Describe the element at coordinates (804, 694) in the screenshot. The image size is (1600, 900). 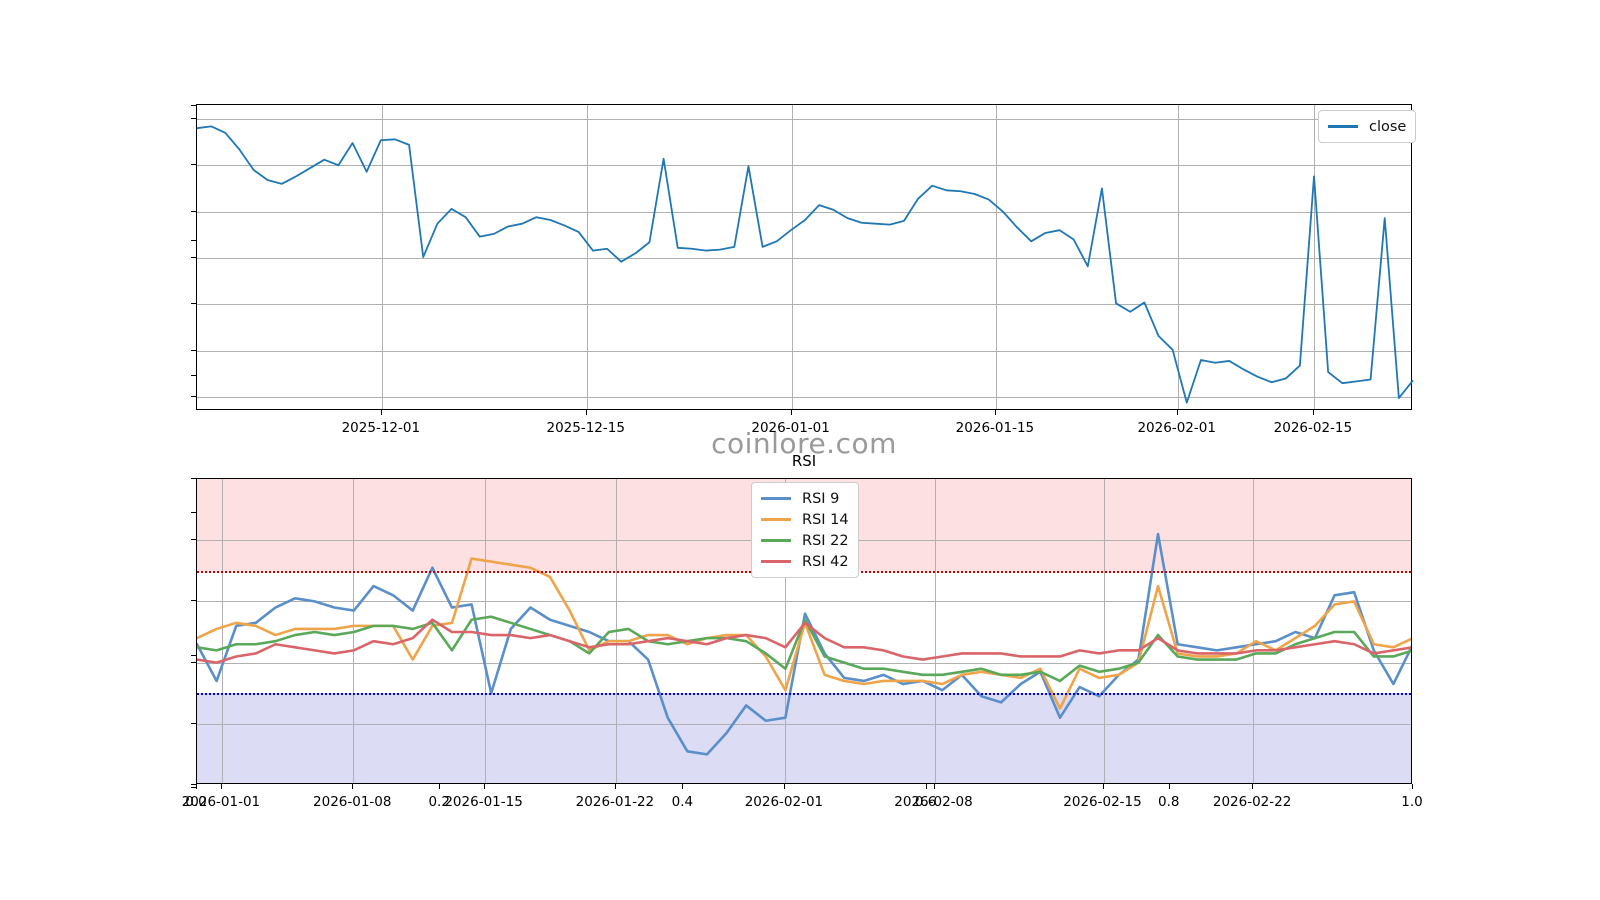
I see `oversold-level-line` at that location.